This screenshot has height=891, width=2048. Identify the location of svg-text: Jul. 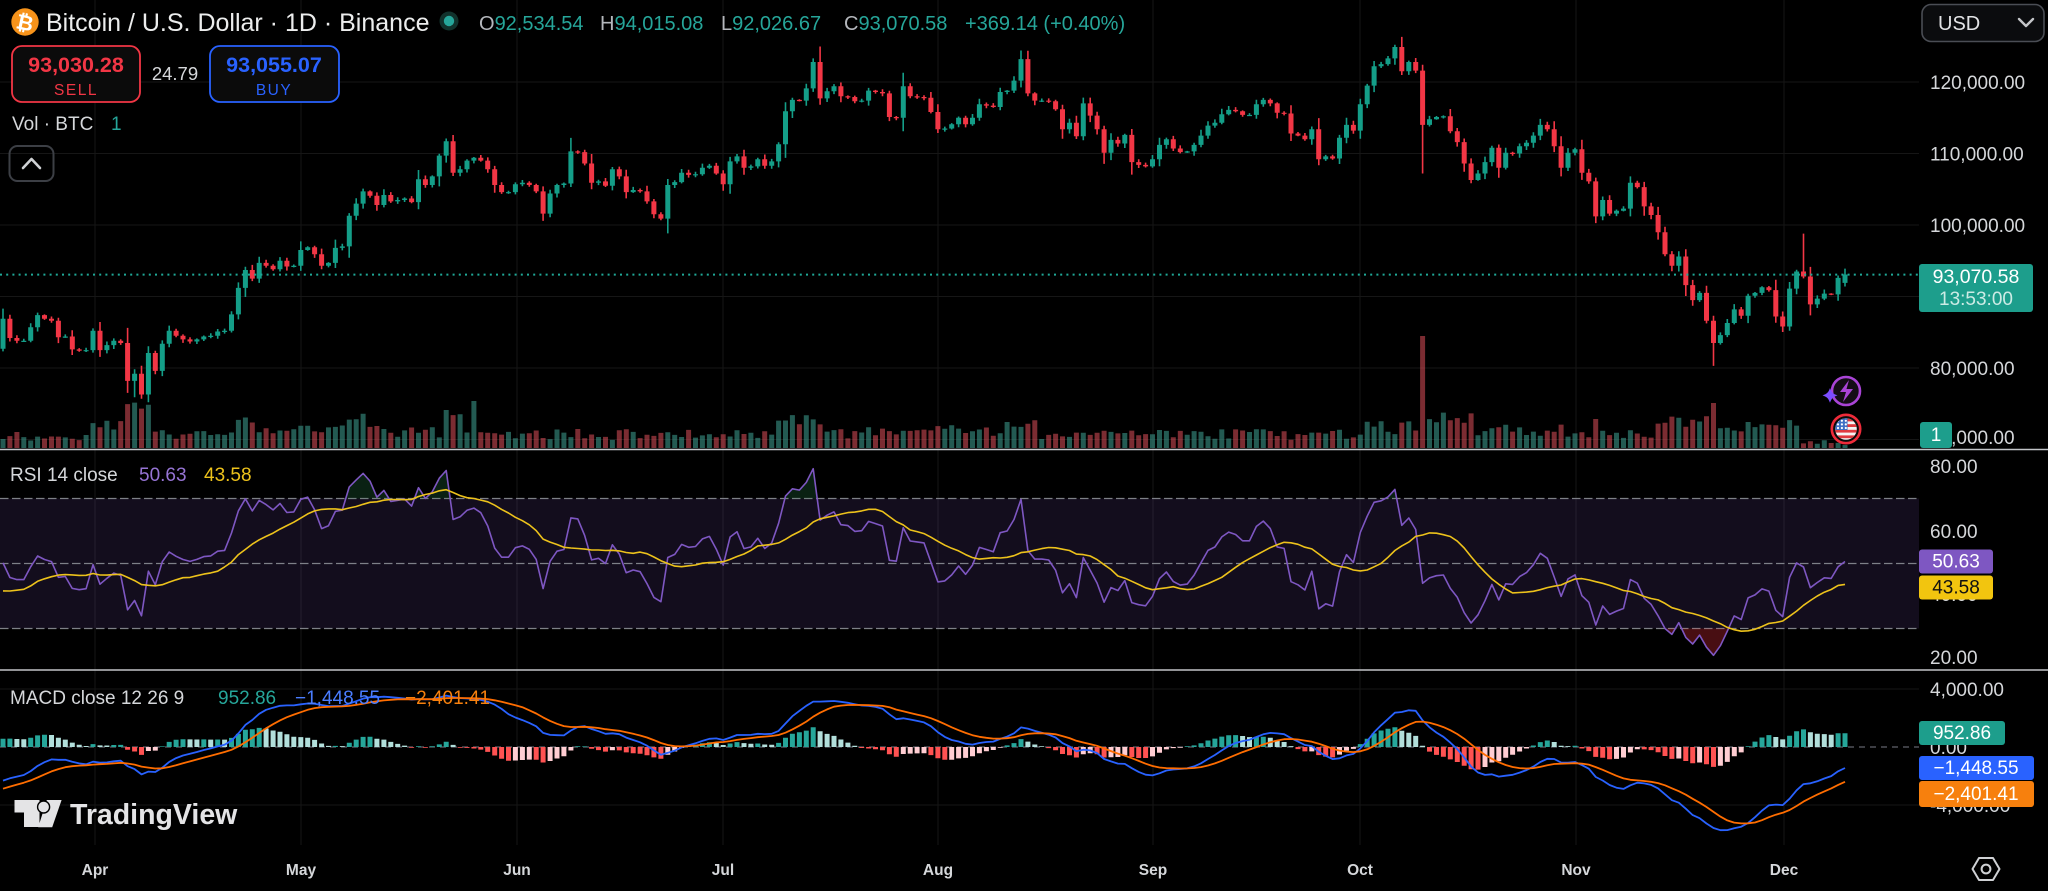
(723, 870).